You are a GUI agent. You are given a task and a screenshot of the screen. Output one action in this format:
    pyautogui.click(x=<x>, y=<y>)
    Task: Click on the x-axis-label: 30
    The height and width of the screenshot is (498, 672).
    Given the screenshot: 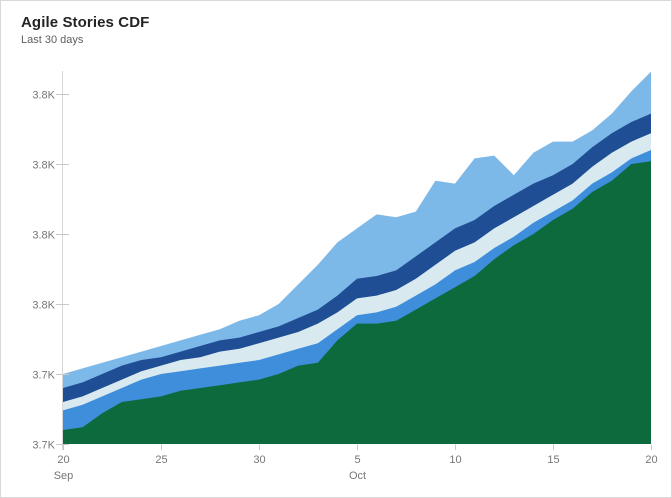 What is the action you would take?
    pyautogui.click(x=259, y=460)
    